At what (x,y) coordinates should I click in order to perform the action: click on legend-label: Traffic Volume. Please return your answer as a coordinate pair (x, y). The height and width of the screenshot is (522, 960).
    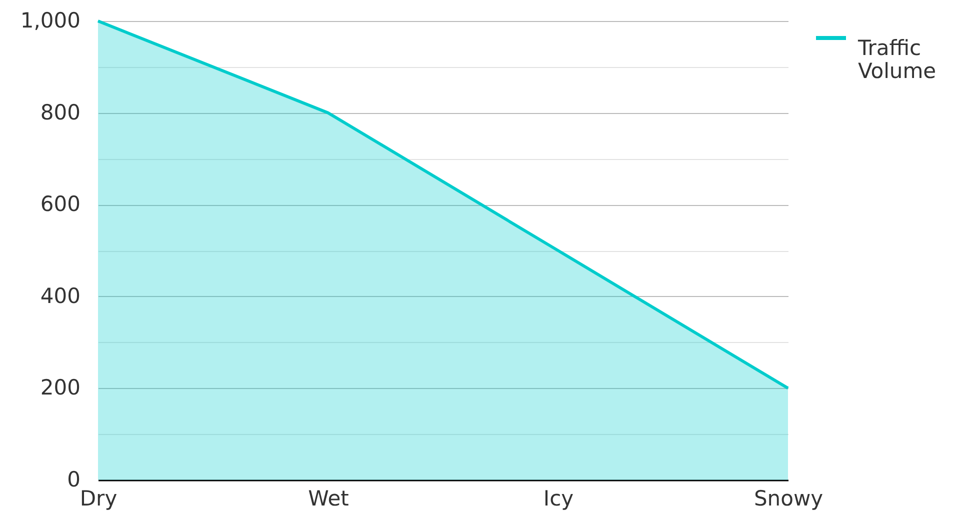
    Looking at the image, I should click on (896, 59).